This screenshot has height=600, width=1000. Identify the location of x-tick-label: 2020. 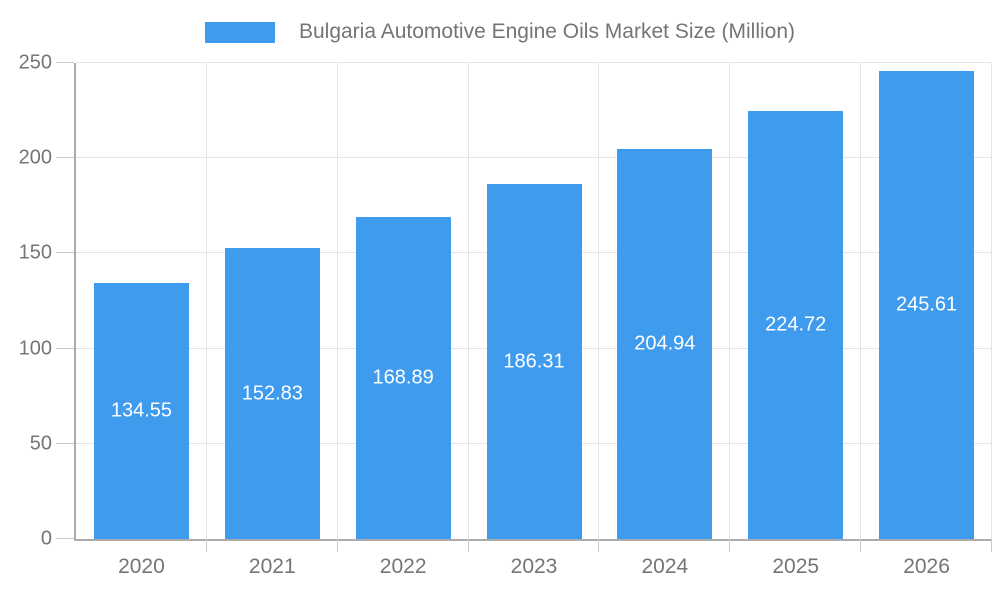
(141, 566).